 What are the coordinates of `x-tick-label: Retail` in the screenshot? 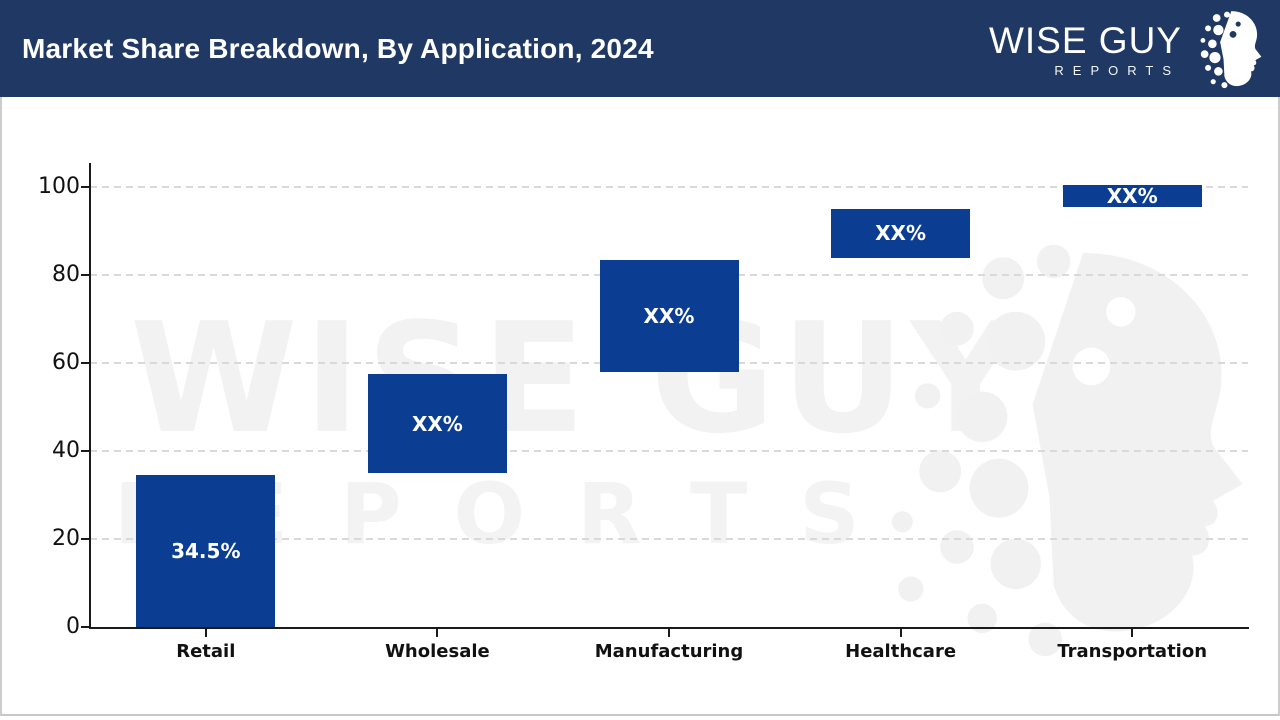 It's located at (206, 651).